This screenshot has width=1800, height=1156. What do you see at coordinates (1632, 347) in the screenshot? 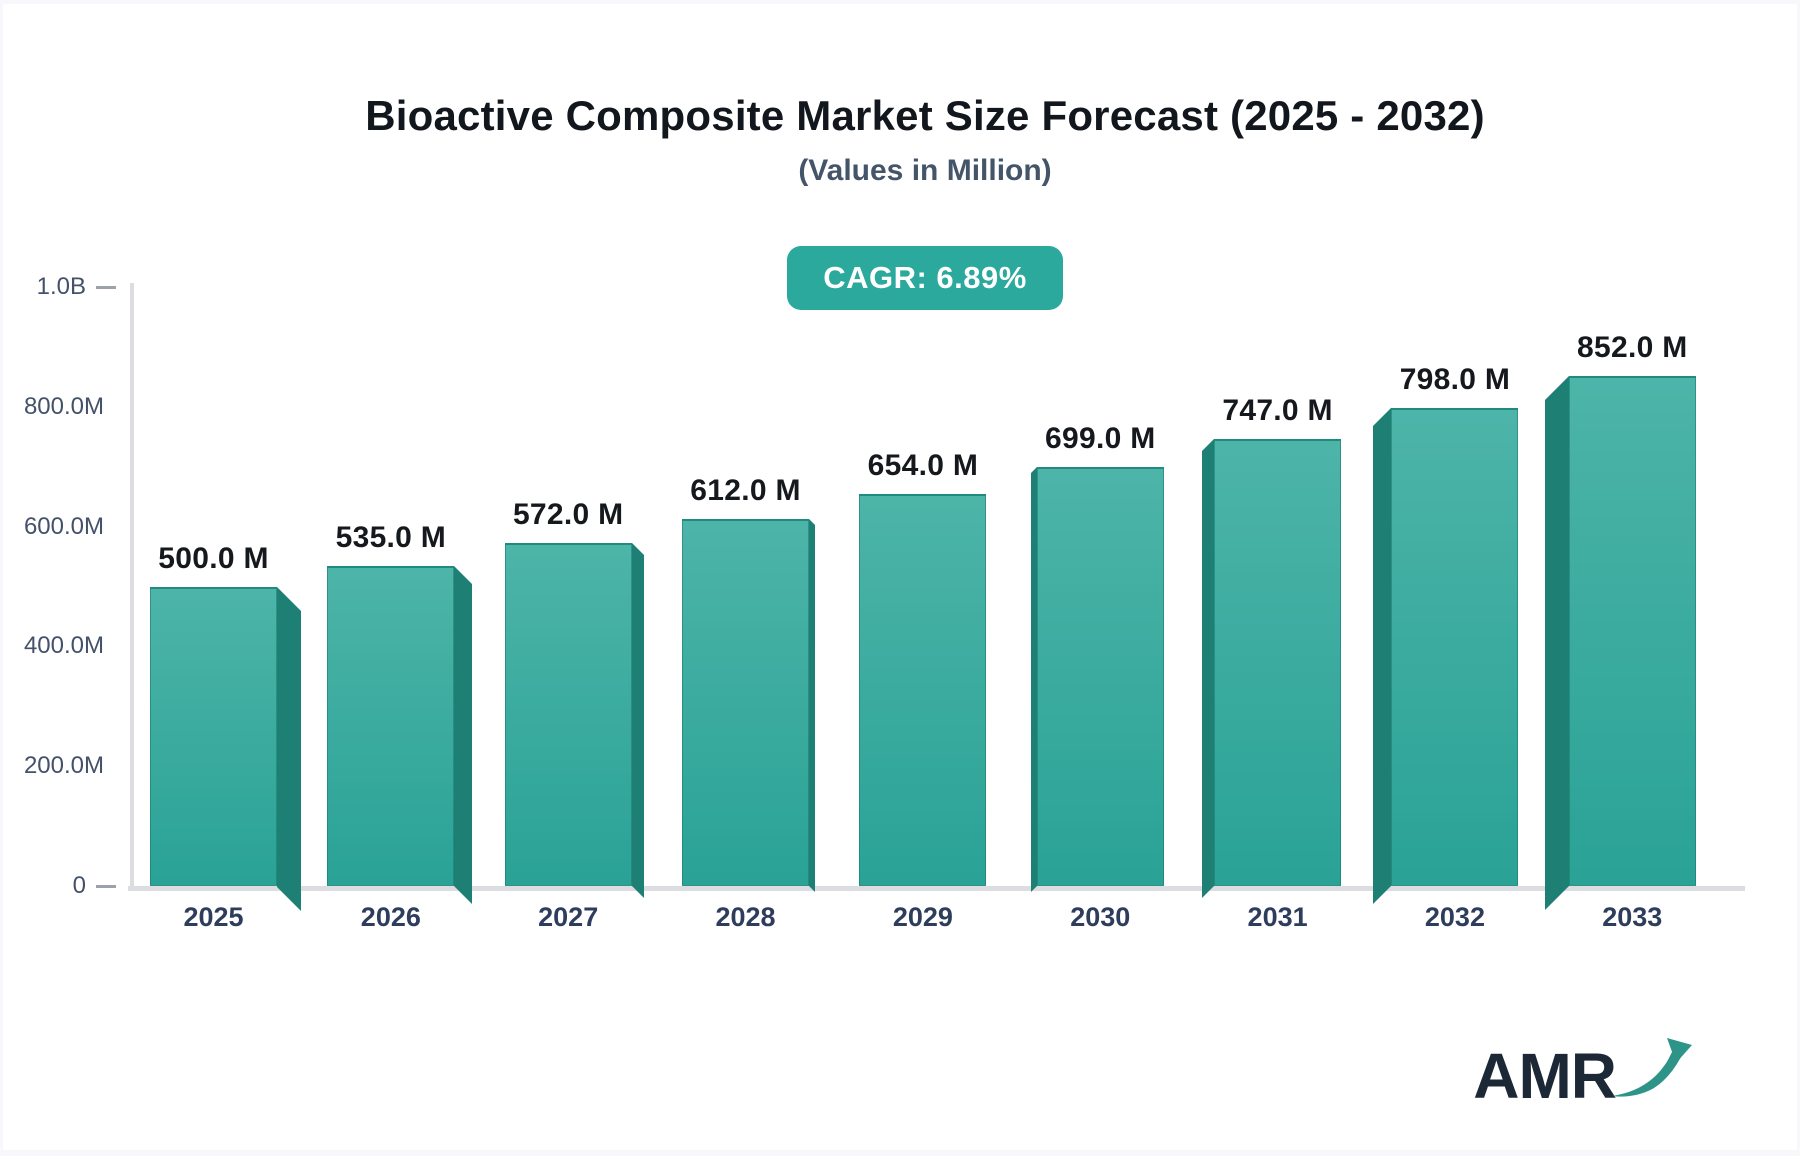
I see `bar-value-label-2033: 852.0 M` at bounding box center [1632, 347].